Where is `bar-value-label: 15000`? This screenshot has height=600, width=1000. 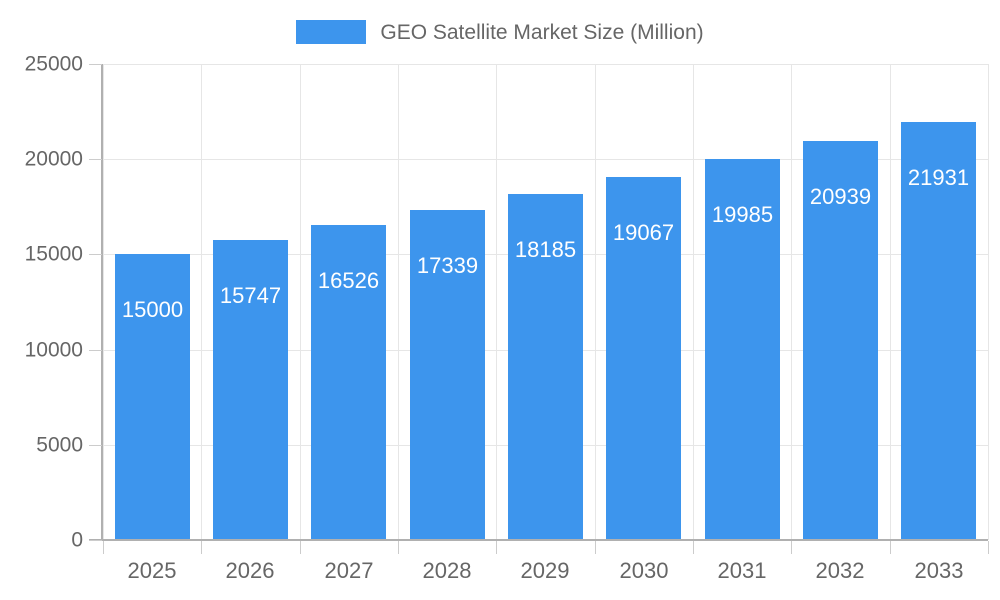 bar-value-label: 15000 is located at coordinates (152, 309).